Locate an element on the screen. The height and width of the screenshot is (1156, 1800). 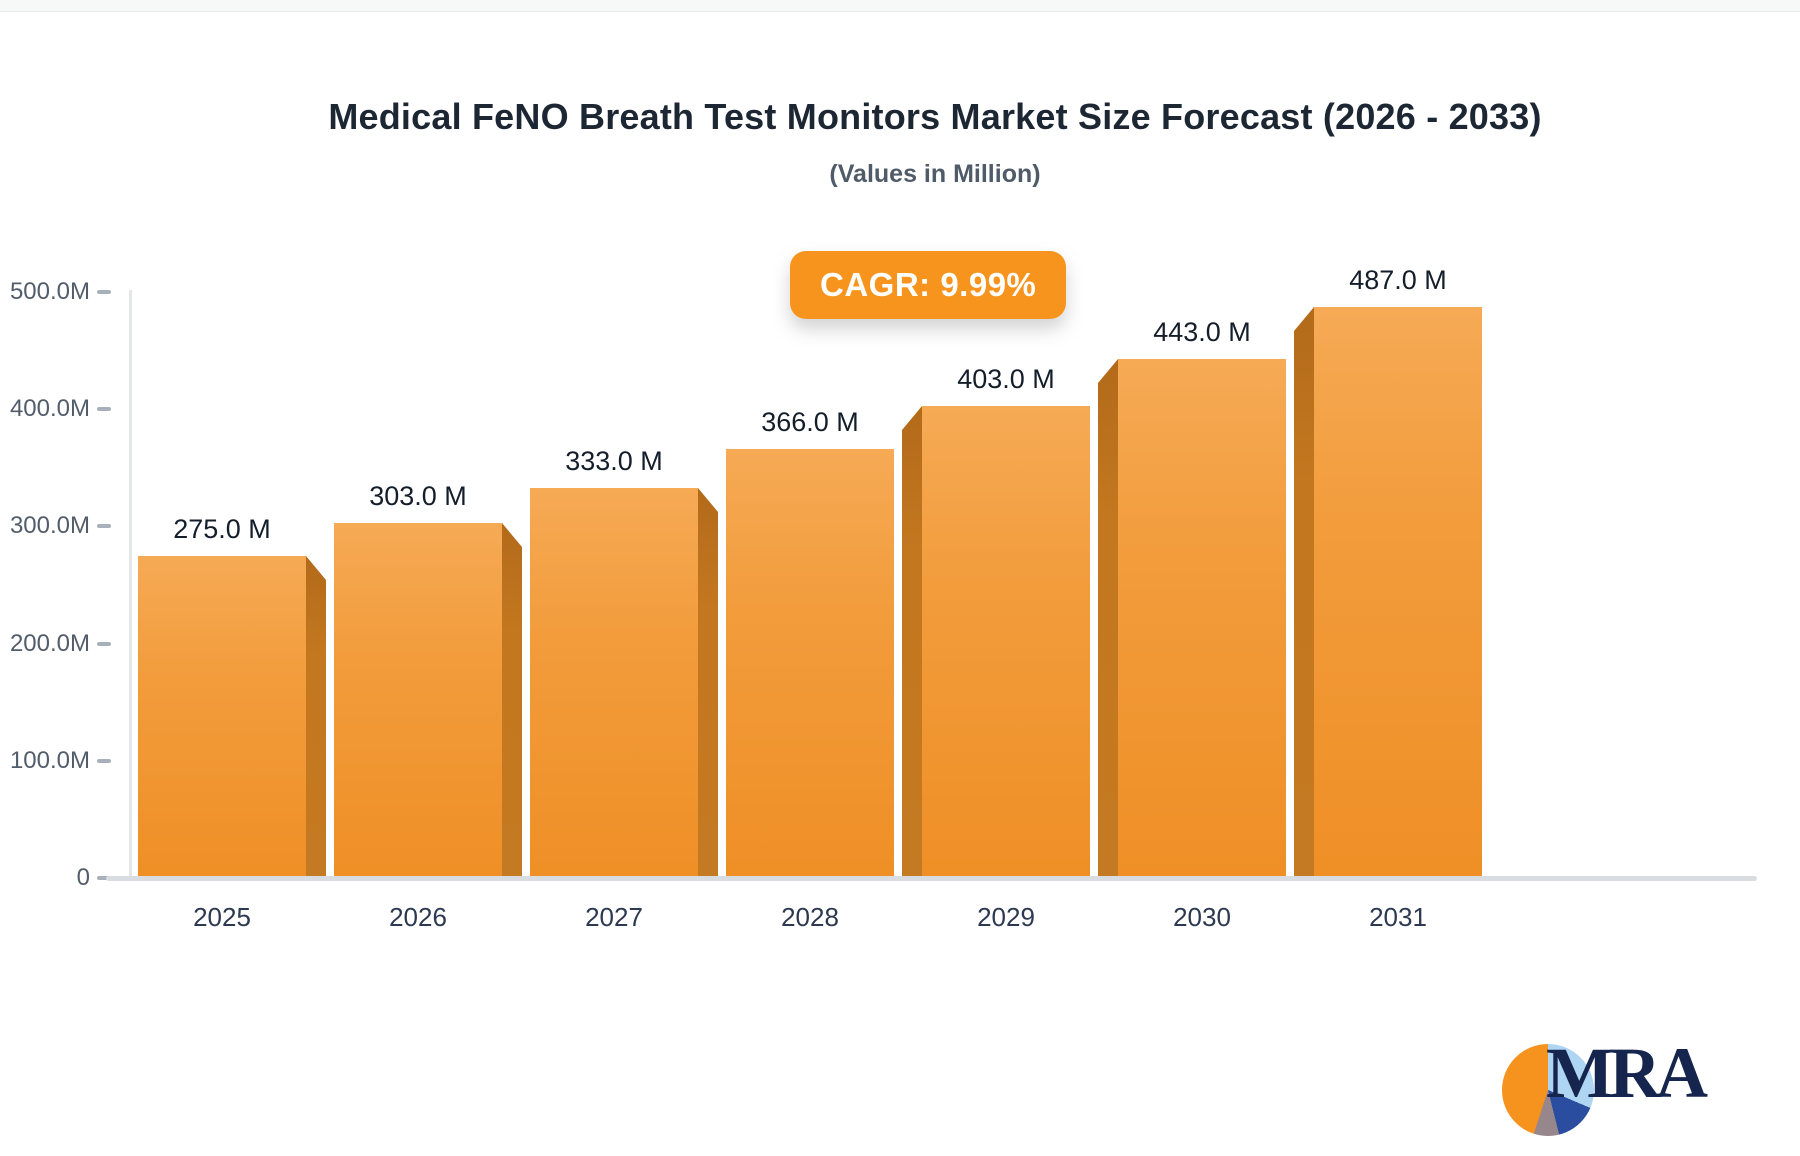
mra-logo: MRA is located at coordinates (1635, 1085).